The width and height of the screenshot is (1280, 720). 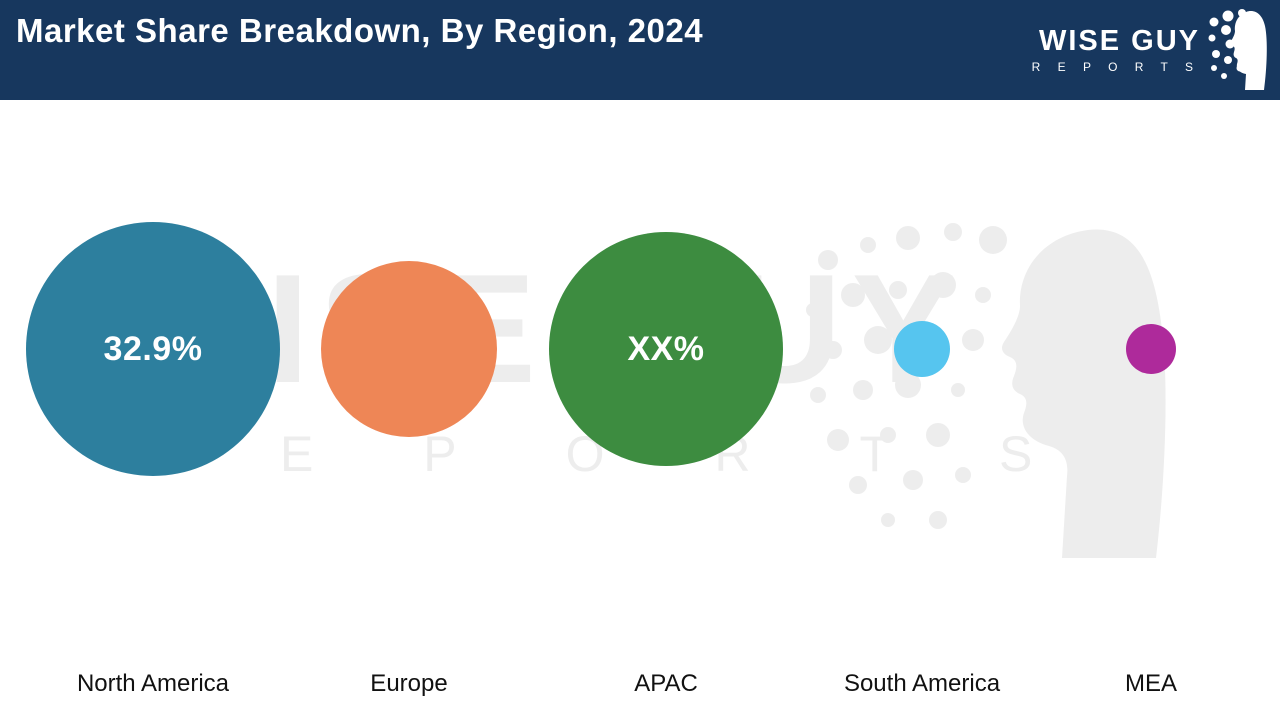 I want to click on category-label-apac: APAC, so click(x=666, y=683).